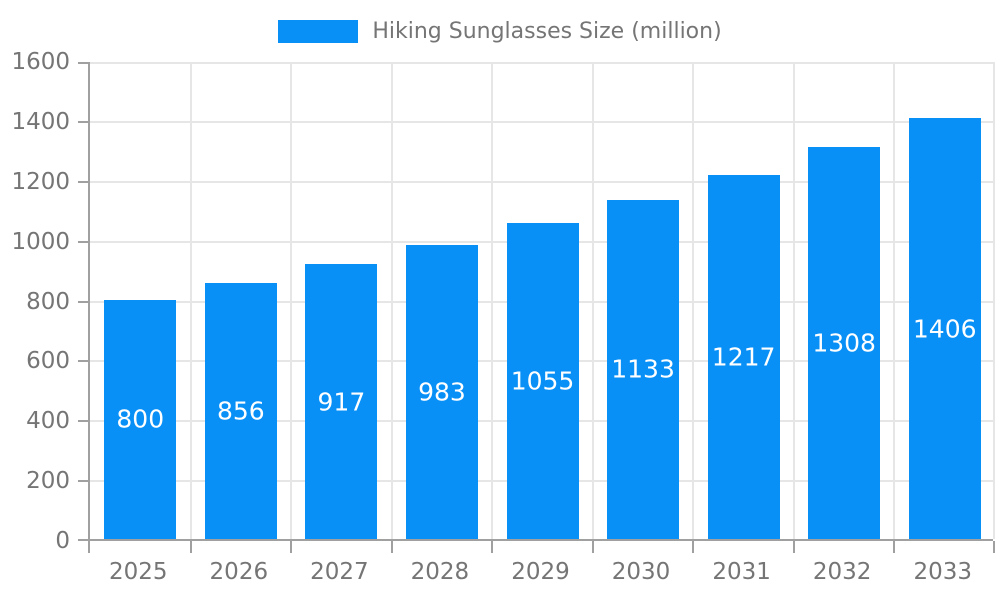 The width and height of the screenshot is (1000, 600). I want to click on bar-value-label: 856, so click(240, 411).